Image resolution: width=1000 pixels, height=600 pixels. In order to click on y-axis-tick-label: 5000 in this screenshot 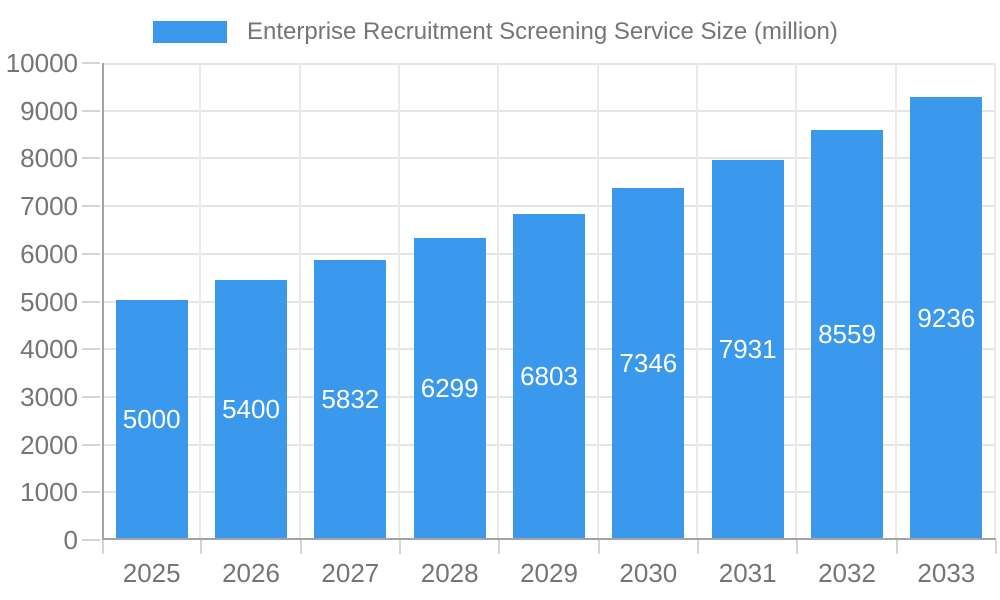, I will do `click(49, 301)`.